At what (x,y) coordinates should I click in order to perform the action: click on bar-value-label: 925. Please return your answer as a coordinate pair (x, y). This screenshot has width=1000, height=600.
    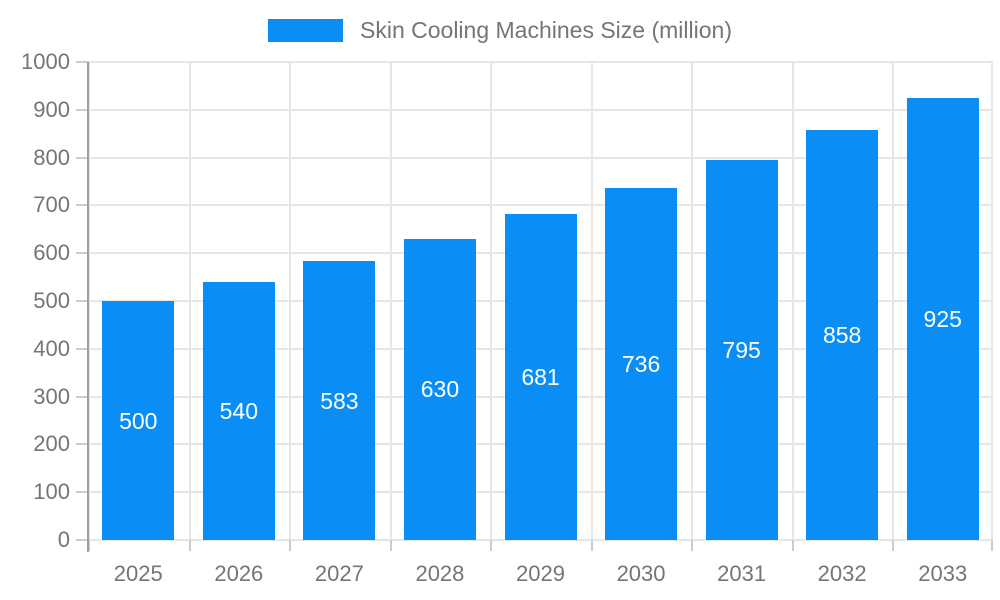
    Looking at the image, I should click on (942, 318).